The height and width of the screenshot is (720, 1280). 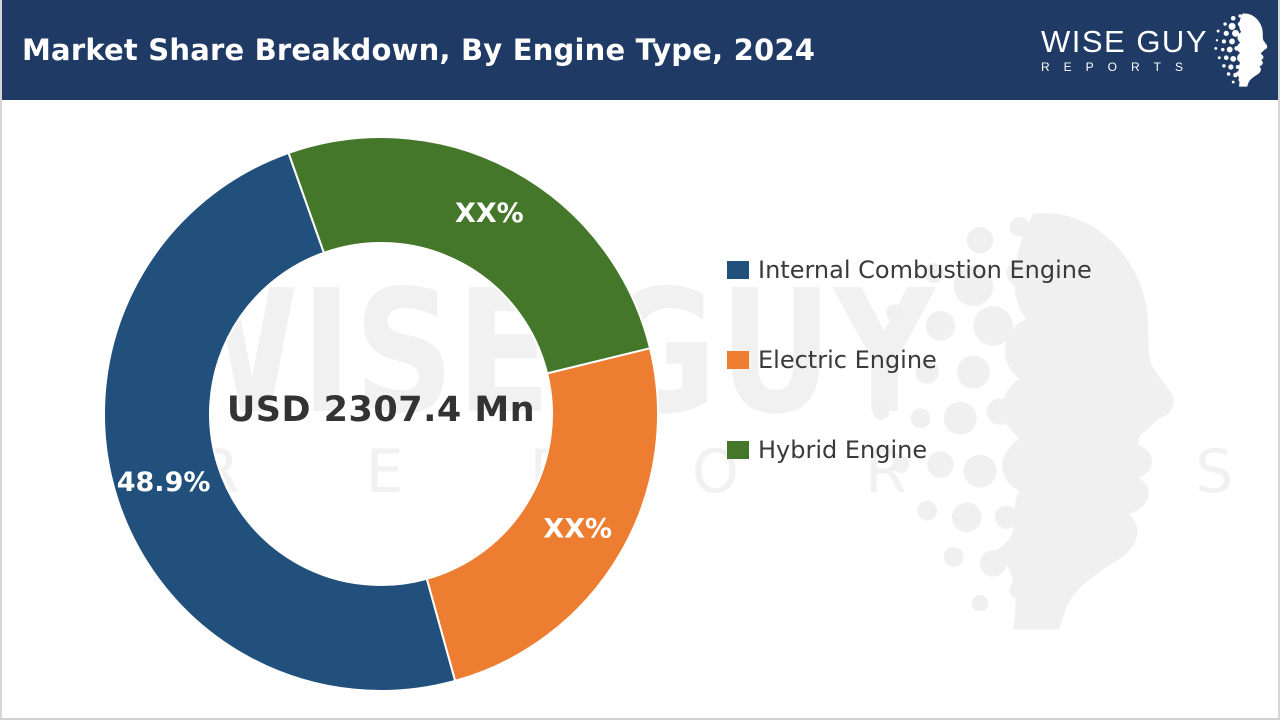 I want to click on legend-item-internal-combustion-engine: Internal Combustion Engine, so click(x=909, y=270).